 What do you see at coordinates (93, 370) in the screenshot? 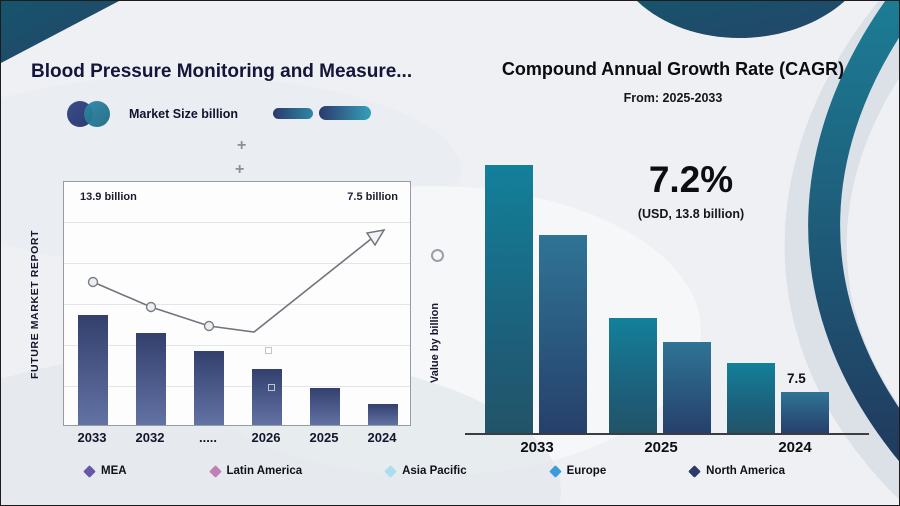
I see `left-bar-2033` at bounding box center [93, 370].